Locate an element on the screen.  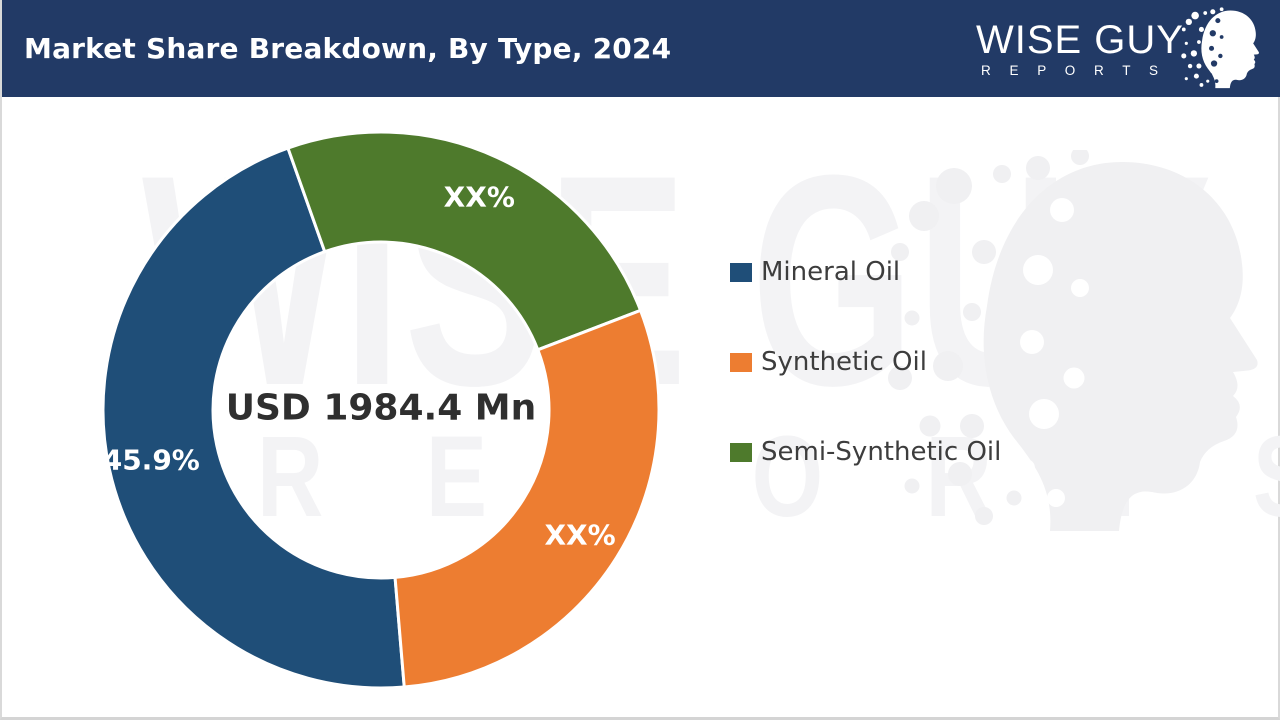
legend-item: Mineral Oil is located at coordinates (865, 272).